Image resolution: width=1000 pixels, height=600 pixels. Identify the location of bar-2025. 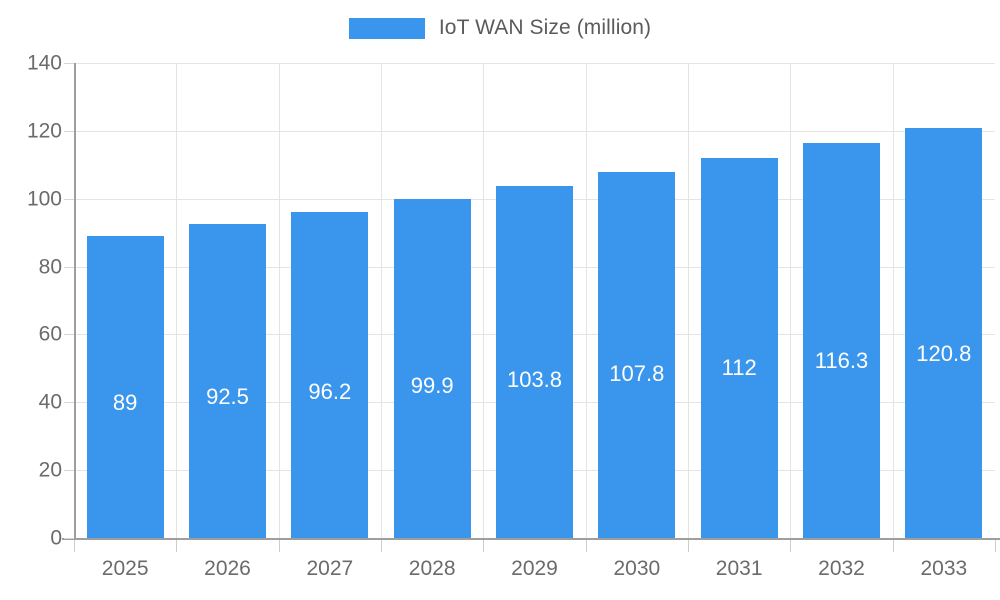
(125, 387).